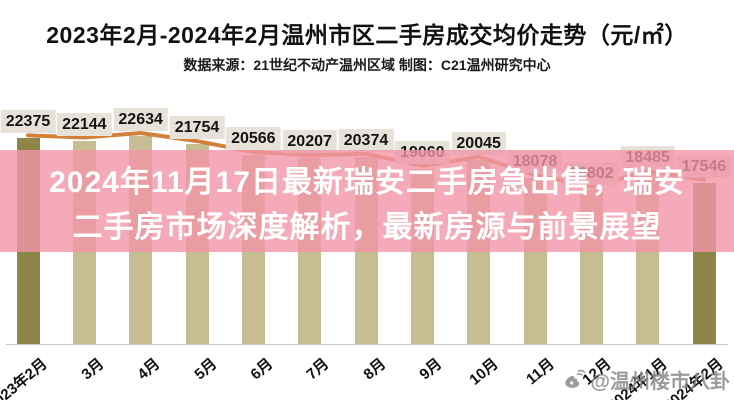 Image resolution: width=734 pixels, height=400 pixels. I want to click on x-axis-label-7月: 7月, so click(318, 369).